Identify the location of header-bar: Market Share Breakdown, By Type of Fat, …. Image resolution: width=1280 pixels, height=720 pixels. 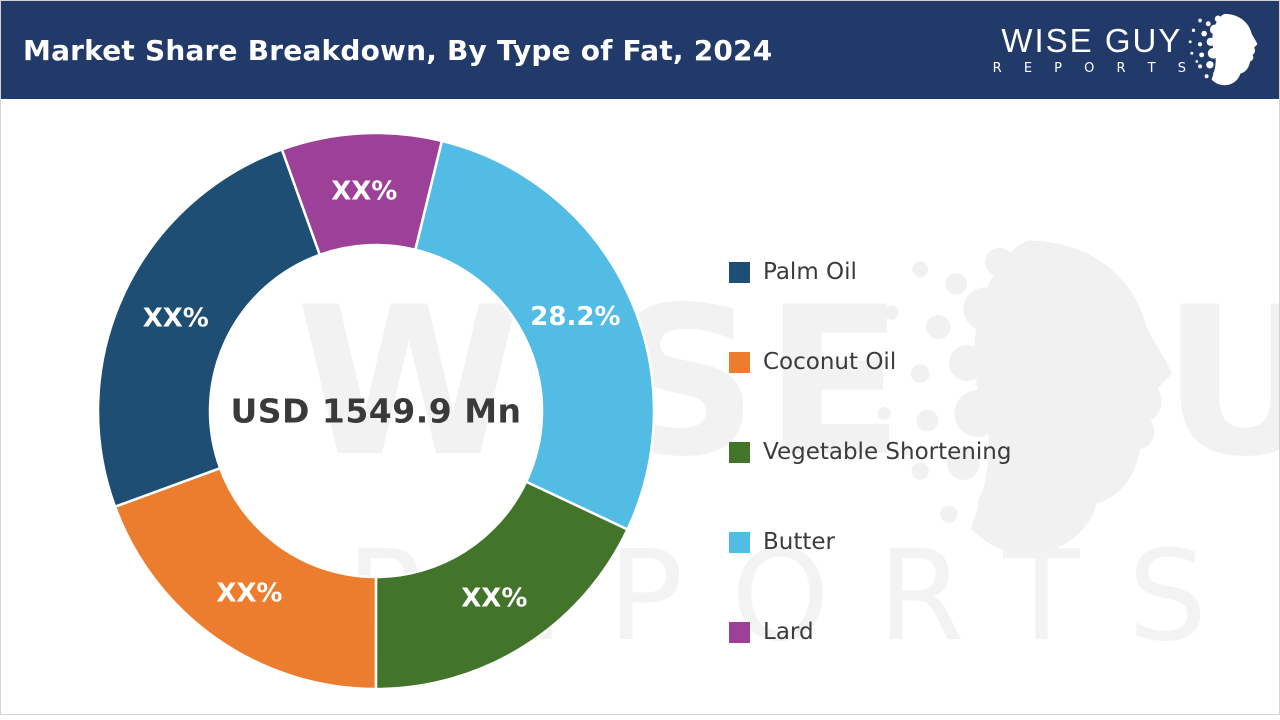
(640, 50).